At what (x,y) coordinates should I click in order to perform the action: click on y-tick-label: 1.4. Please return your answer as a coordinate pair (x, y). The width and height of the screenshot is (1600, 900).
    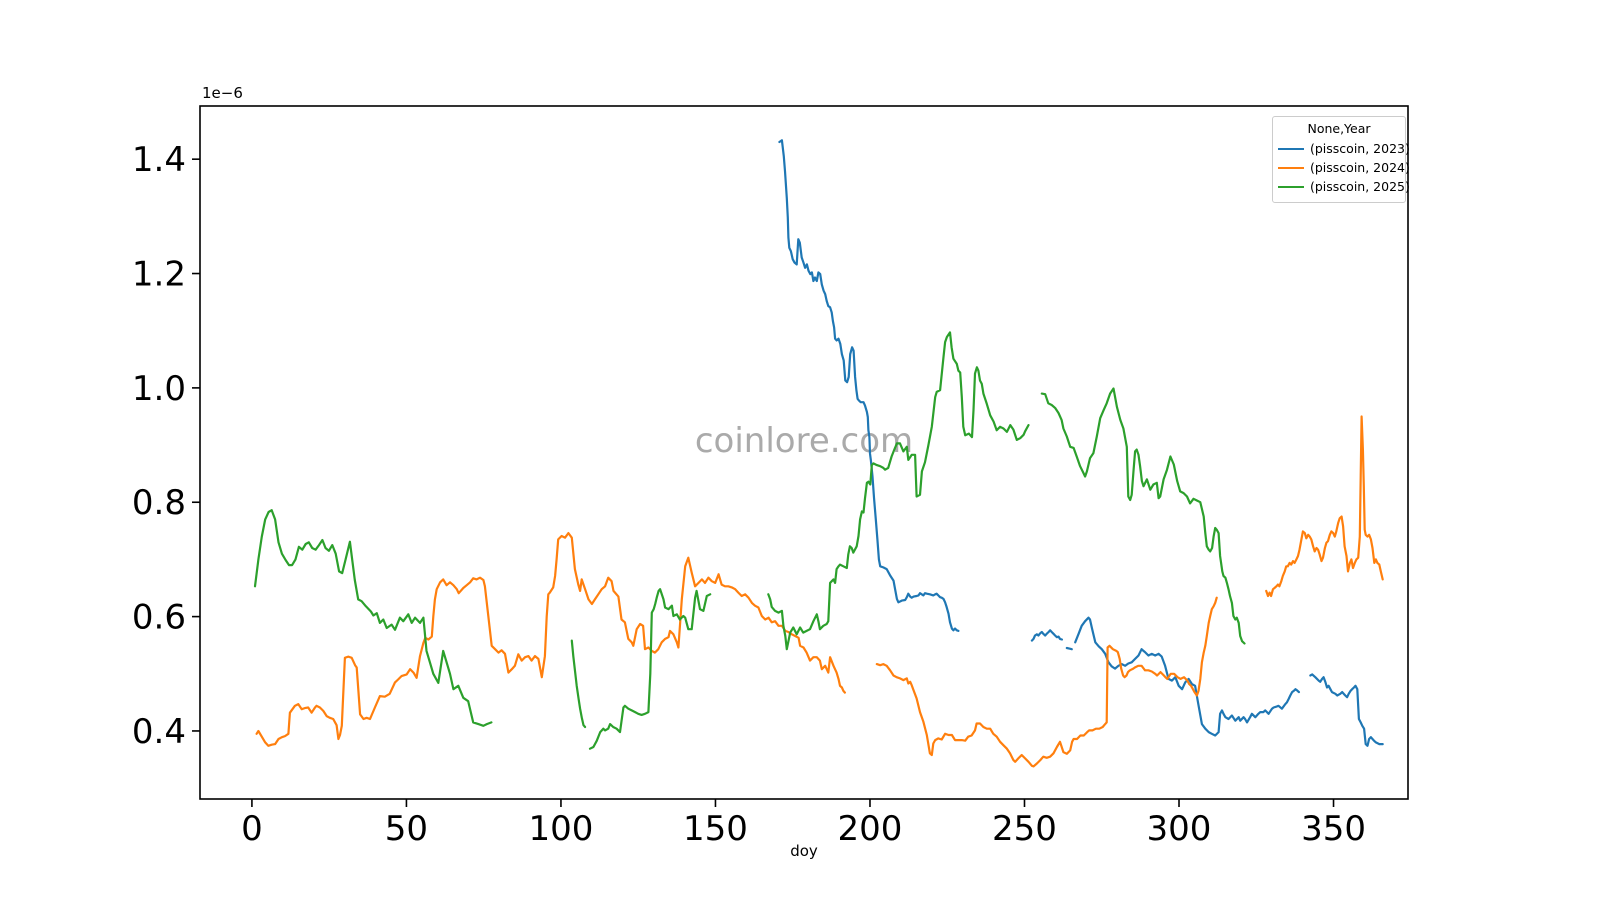
    Looking at the image, I should click on (159, 160).